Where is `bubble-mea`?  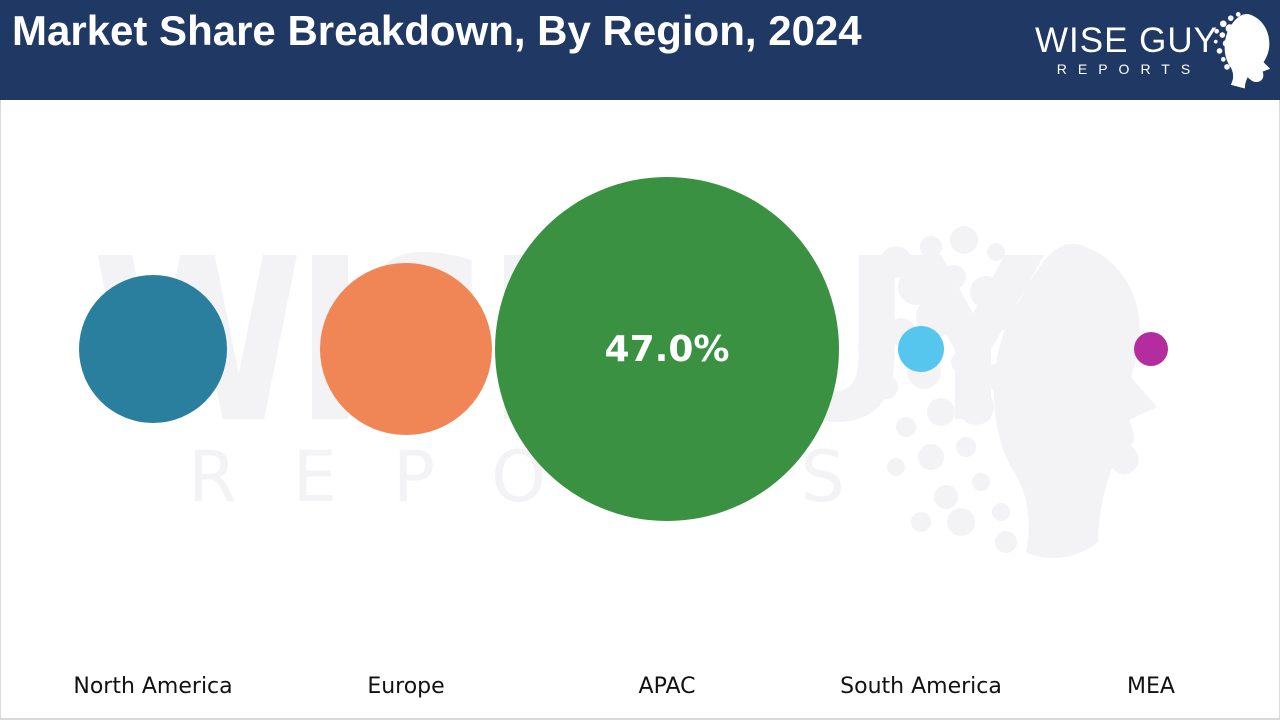
bubble-mea is located at coordinates (1151, 349).